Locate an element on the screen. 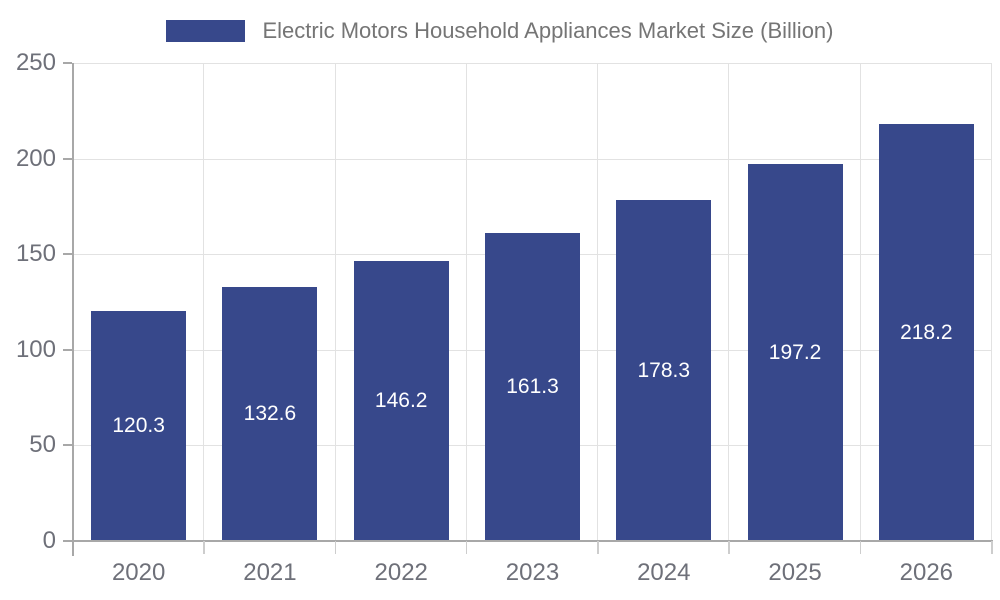 The image size is (1000, 600). bar-value-label: 146.2 is located at coordinates (401, 400).